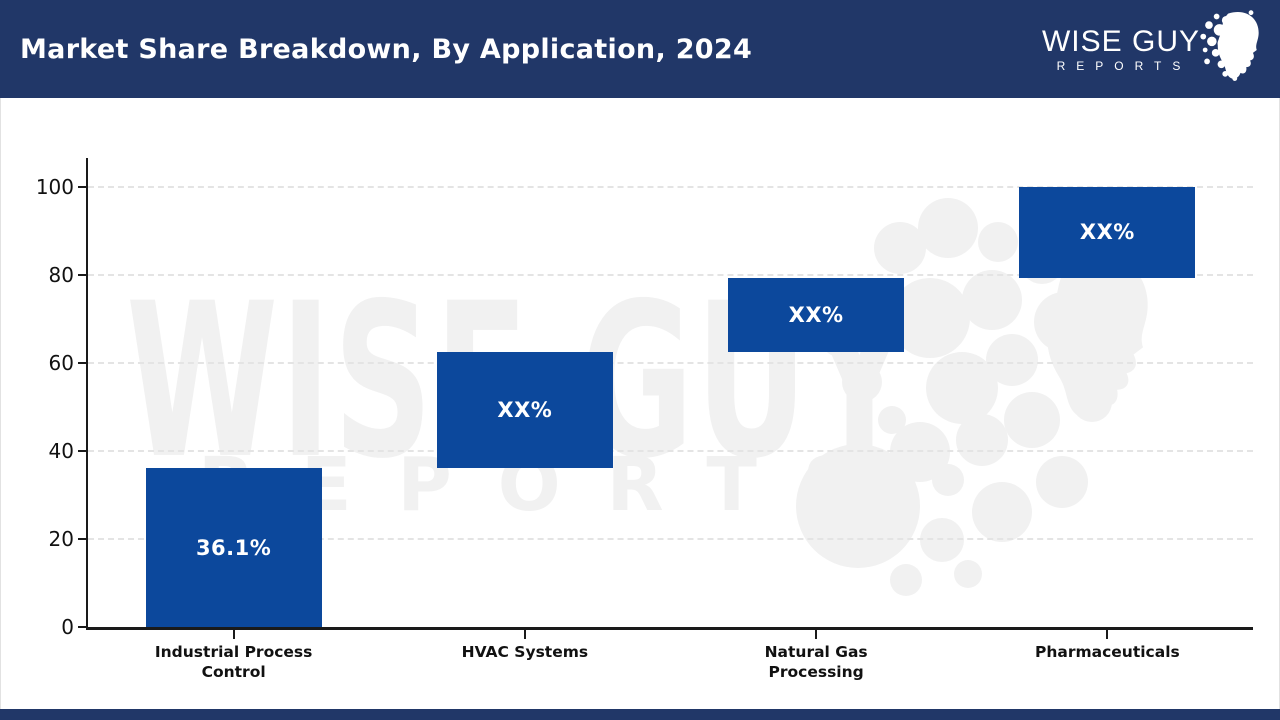  Describe the element at coordinates (1124, 65) in the screenshot. I see `logo-subtext: REPORTS` at that location.